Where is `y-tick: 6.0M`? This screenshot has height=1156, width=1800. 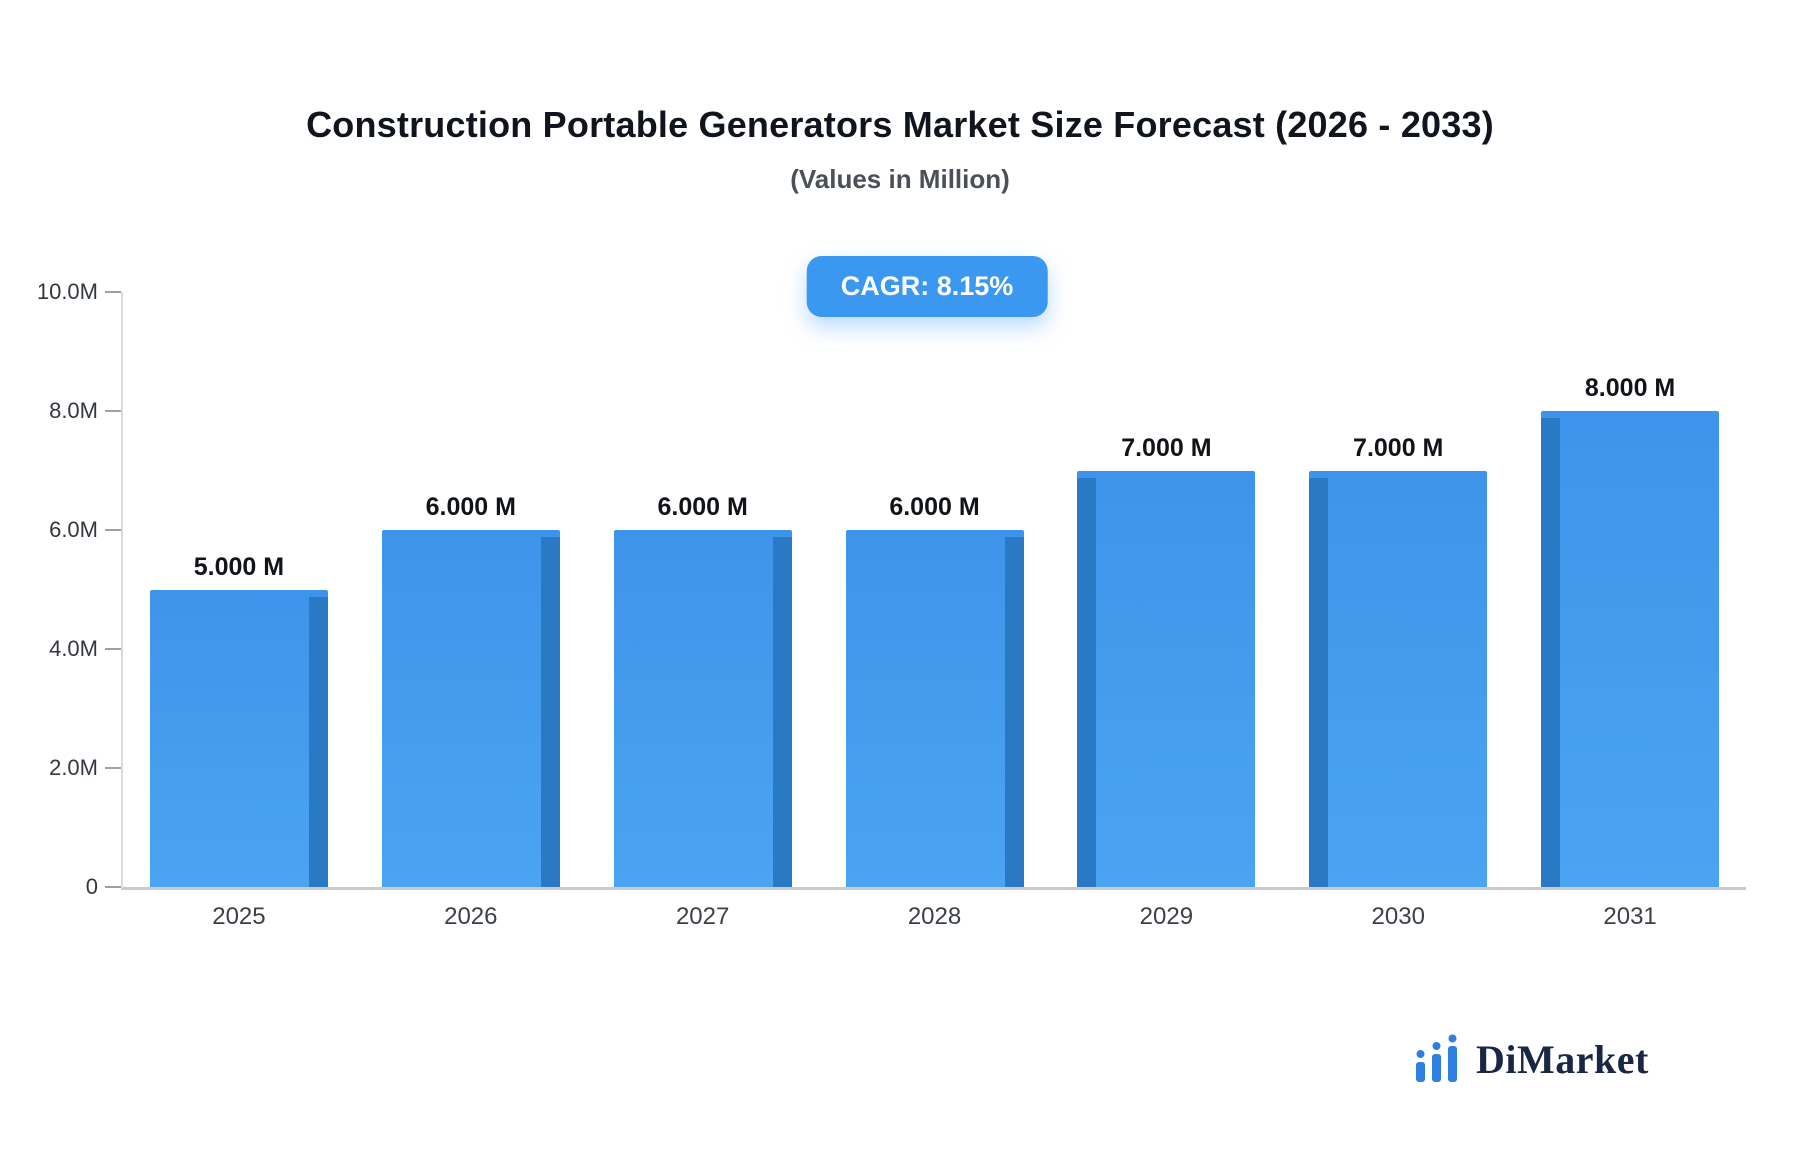 y-tick: 6.0M is located at coordinates (85, 530).